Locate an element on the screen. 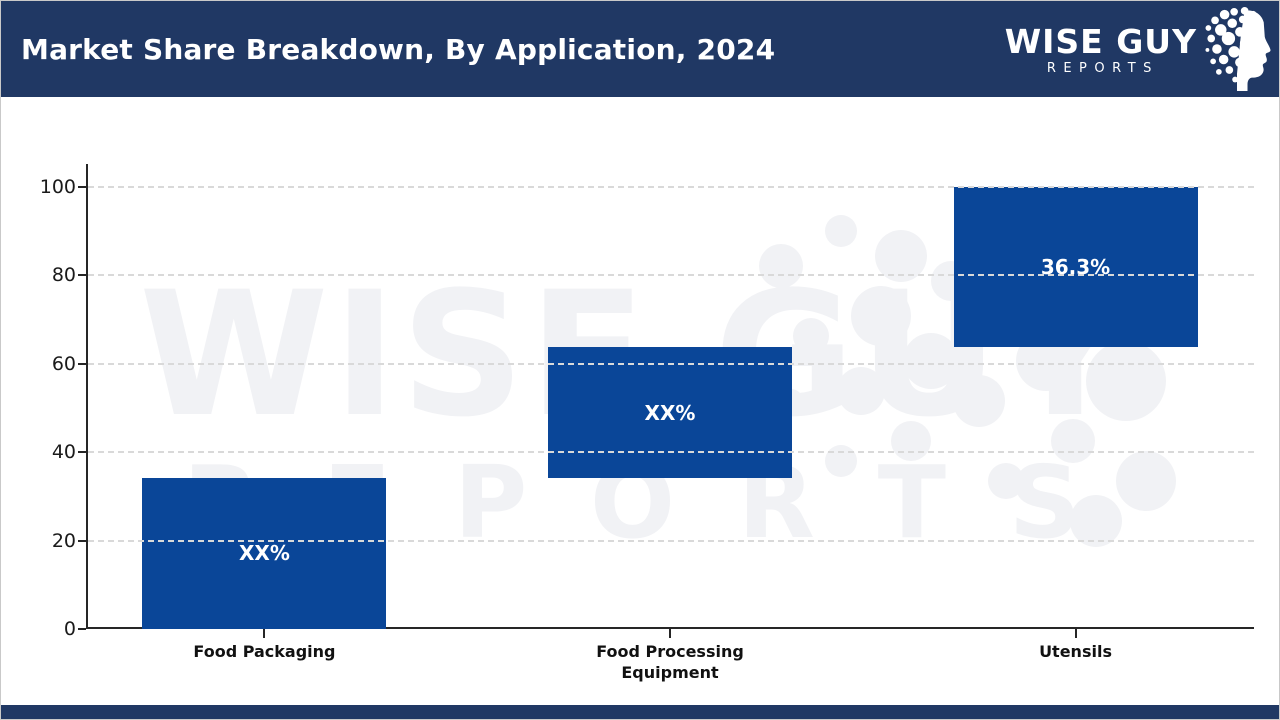 The height and width of the screenshot is (720, 1280). y-axis-line is located at coordinates (87, 396).